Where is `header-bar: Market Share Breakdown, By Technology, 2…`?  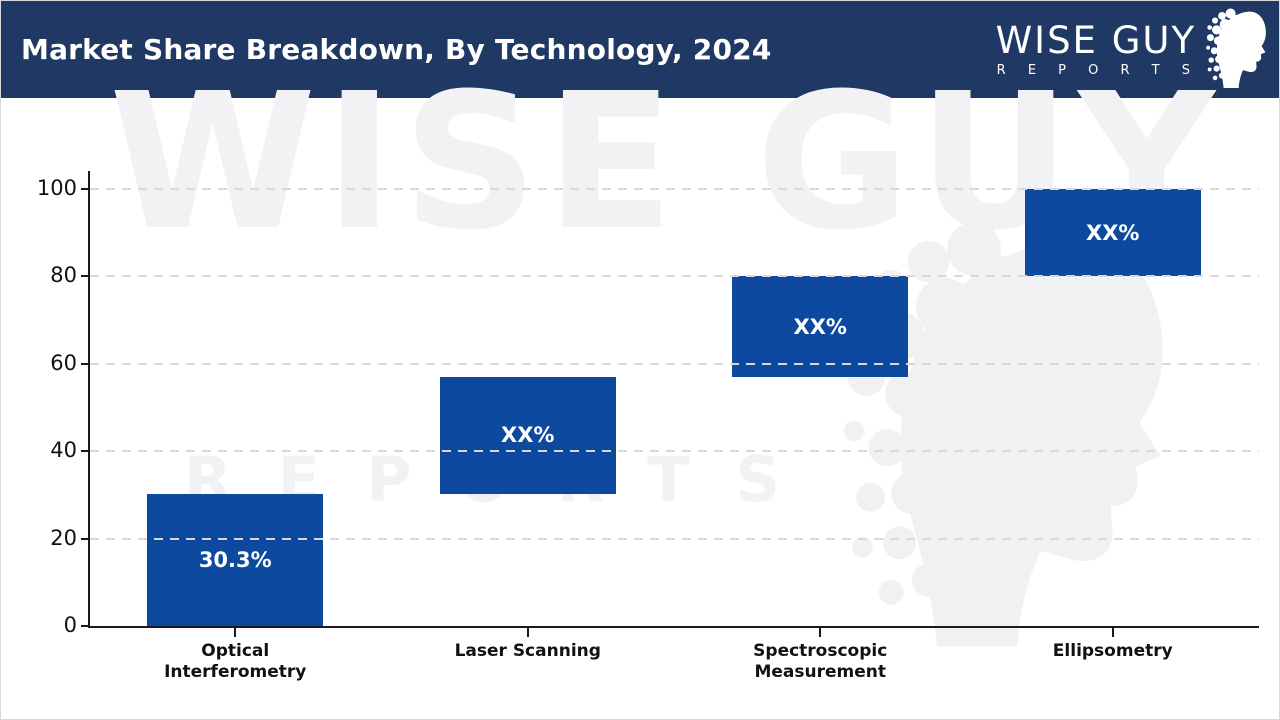 header-bar: Market Share Breakdown, By Technology, 2… is located at coordinates (640, 49).